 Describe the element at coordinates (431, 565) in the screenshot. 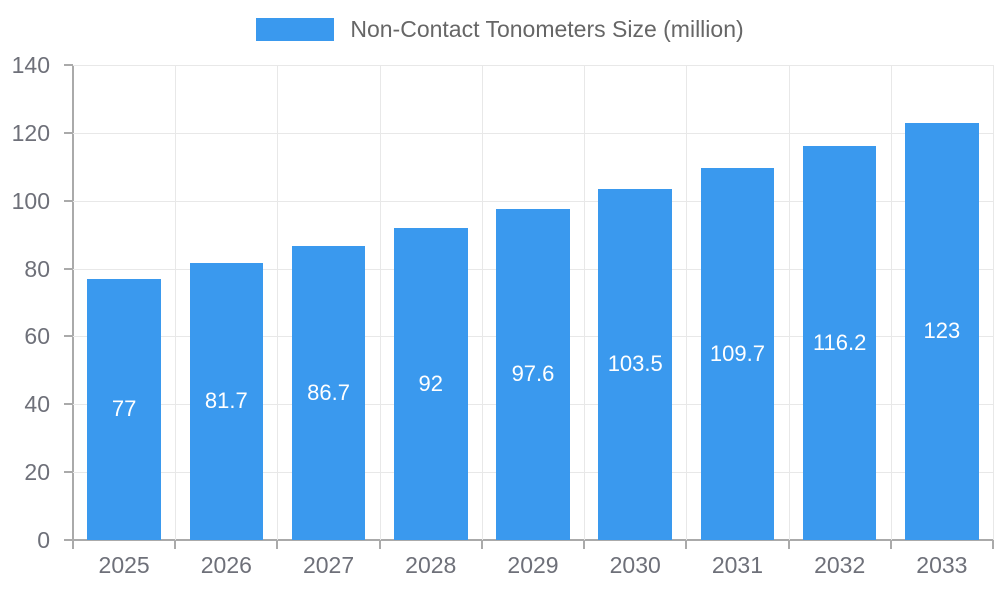

I see `x-axis-label: 2028` at that location.